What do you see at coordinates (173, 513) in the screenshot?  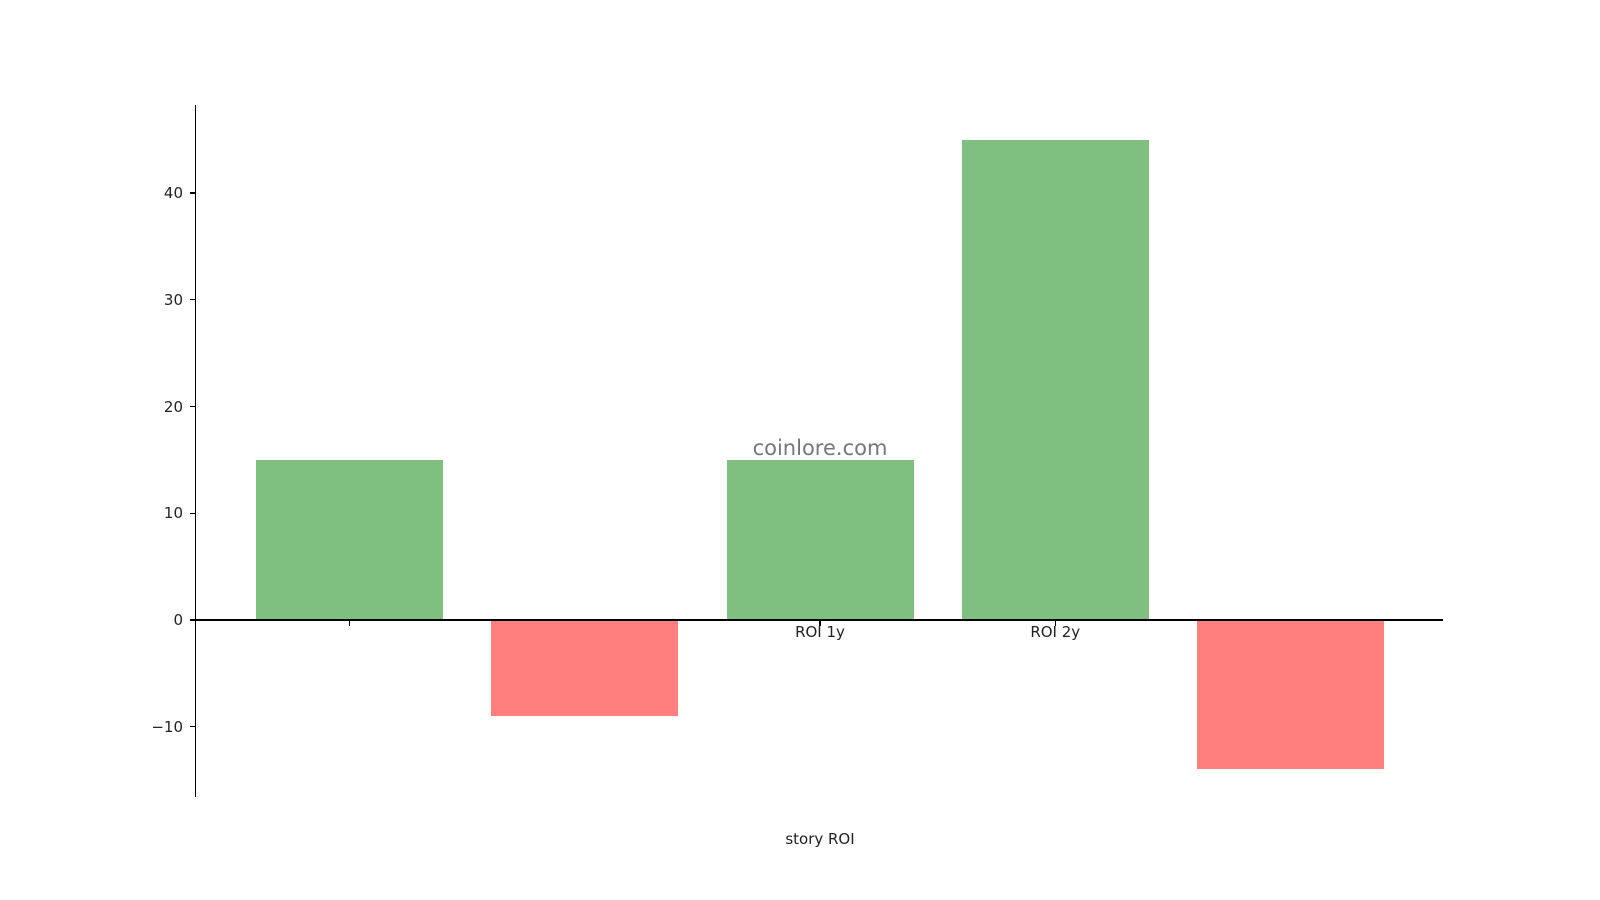 I see `y-tick-label: 10` at bounding box center [173, 513].